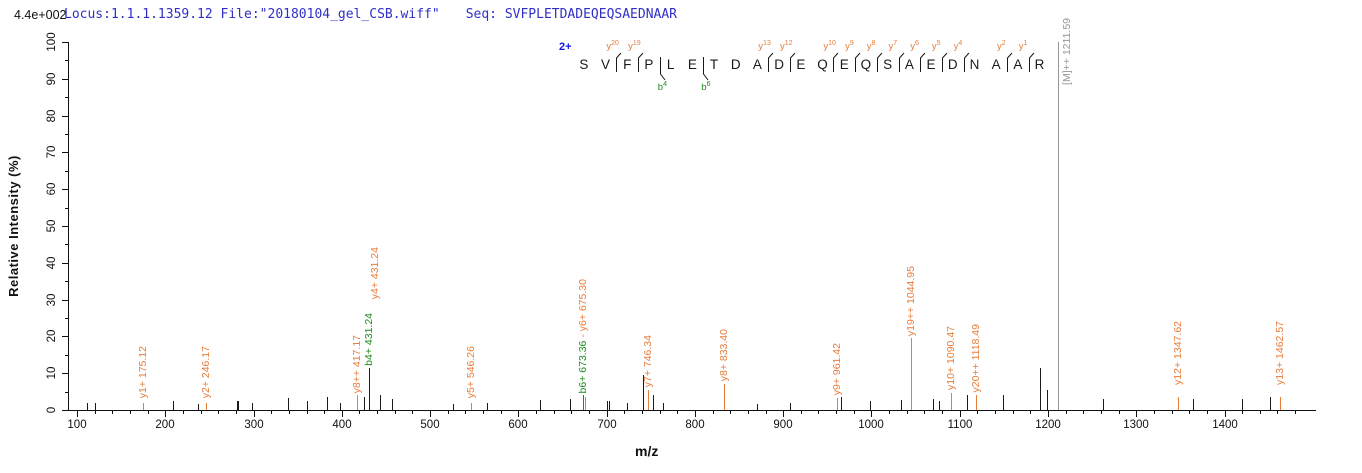 Image resolution: width=1362 pixels, height=473 pixels. I want to click on y-tick-label: 30, so click(52, 299).